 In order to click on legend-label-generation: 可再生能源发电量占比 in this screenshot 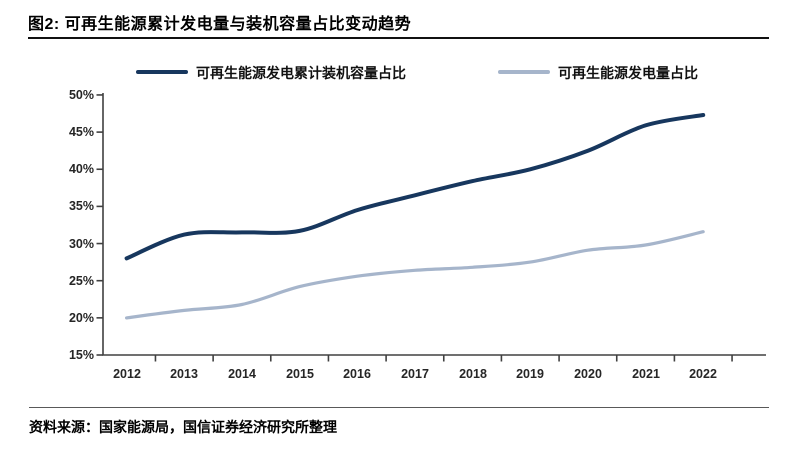, I will do `click(628, 73)`.